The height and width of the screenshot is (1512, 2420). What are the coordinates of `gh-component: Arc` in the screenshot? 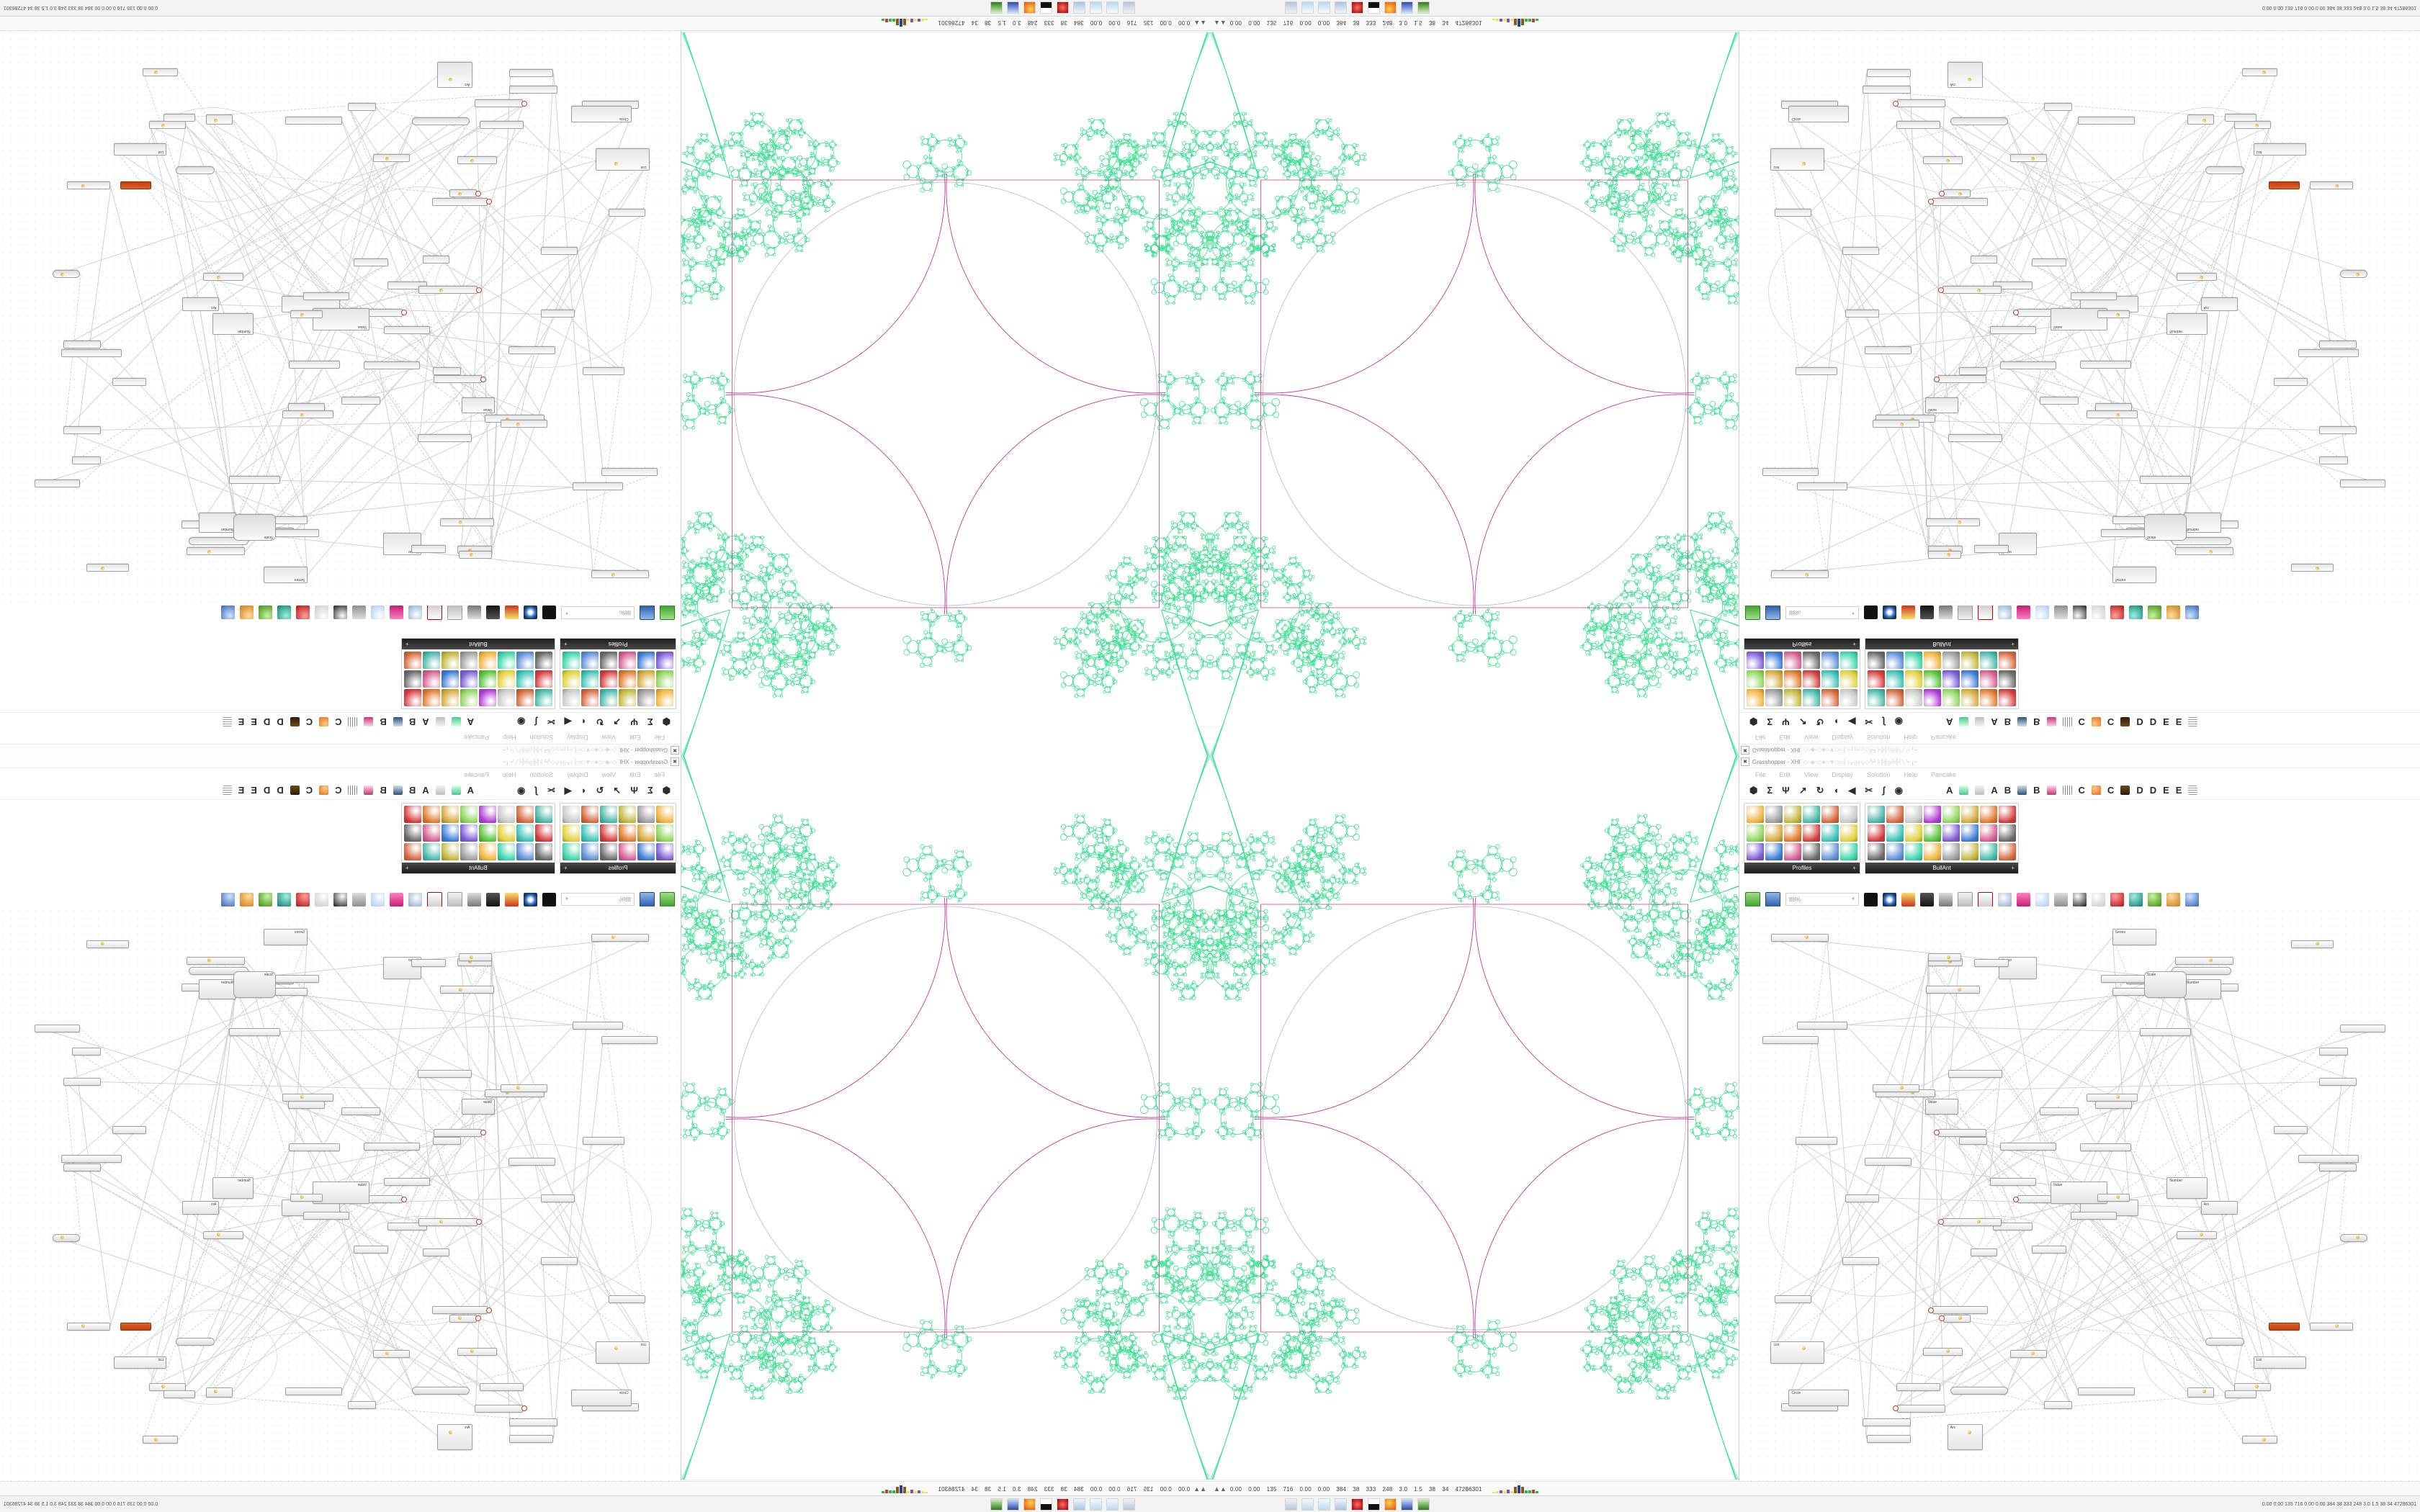 It's located at (1965, 74).